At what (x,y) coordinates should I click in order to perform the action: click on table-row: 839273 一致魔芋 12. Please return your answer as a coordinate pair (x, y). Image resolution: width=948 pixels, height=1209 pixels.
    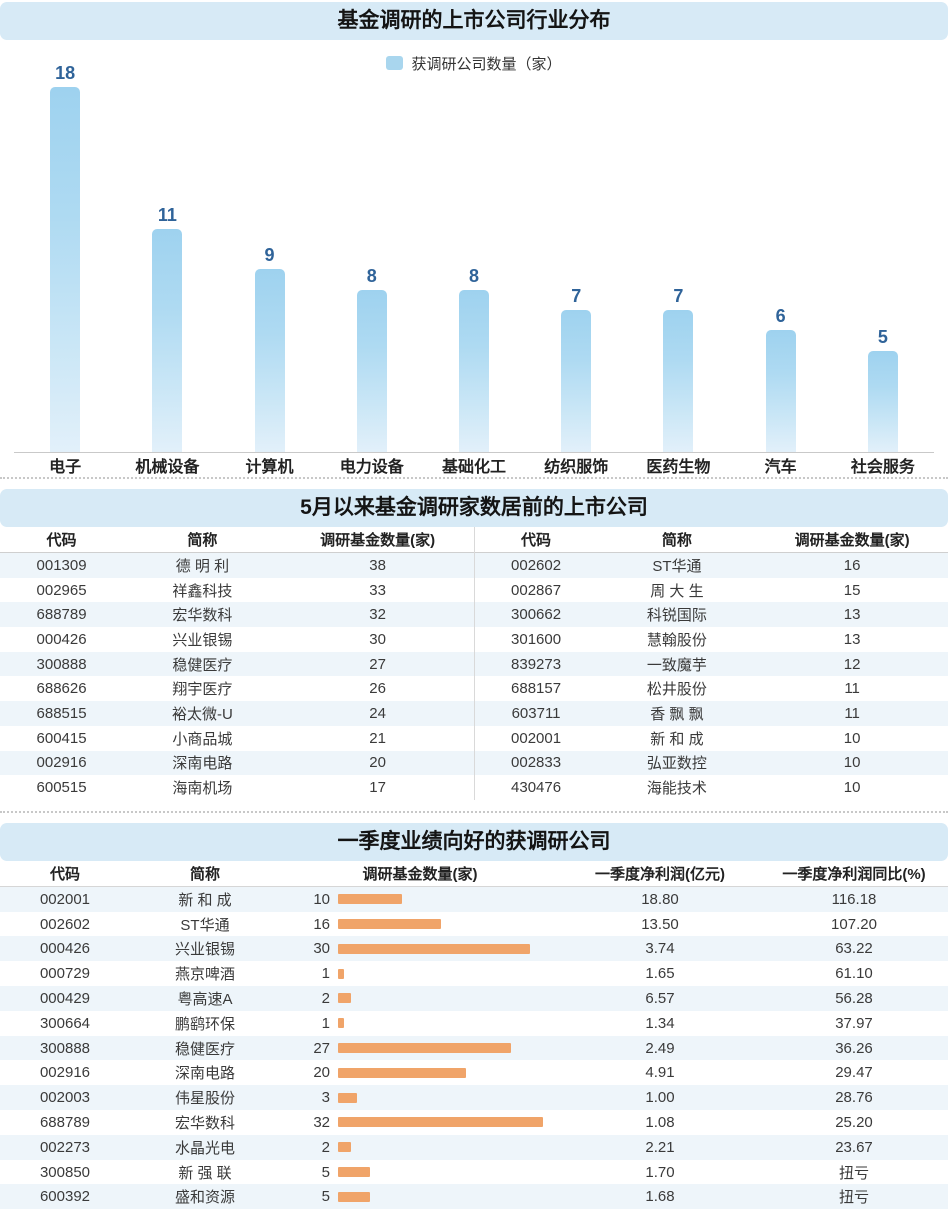
    Looking at the image, I should click on (711, 664).